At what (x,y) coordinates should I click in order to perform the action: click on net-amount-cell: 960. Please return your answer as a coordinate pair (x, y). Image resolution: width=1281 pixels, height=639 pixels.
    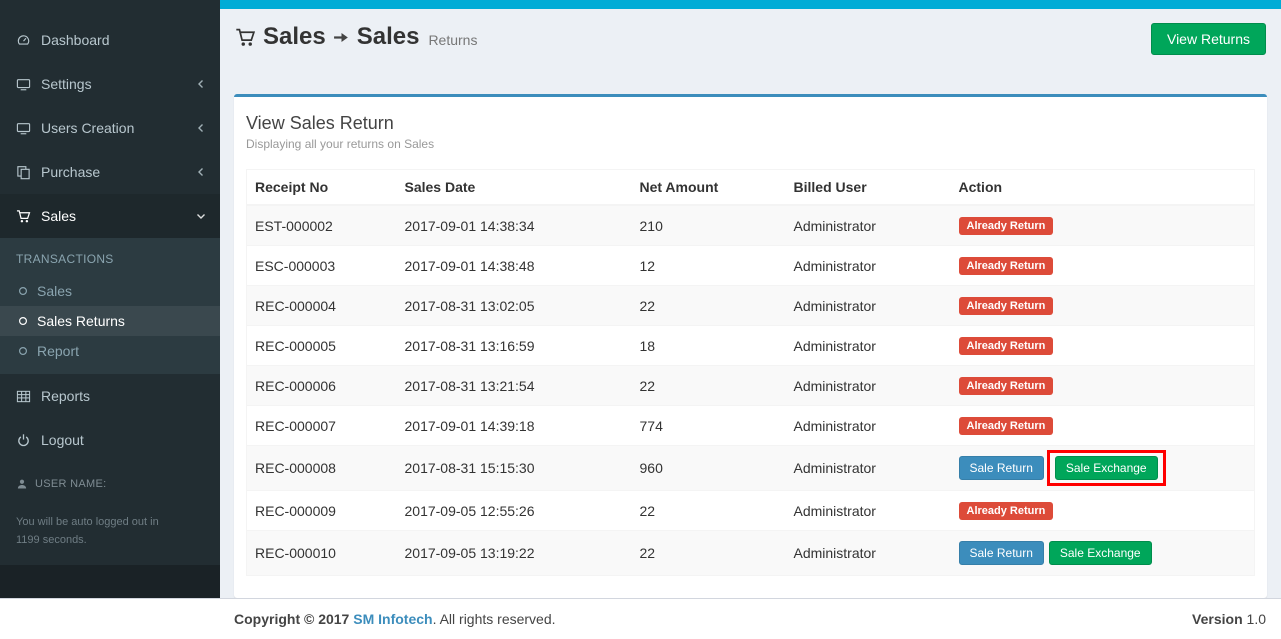
    Looking at the image, I should click on (708, 468).